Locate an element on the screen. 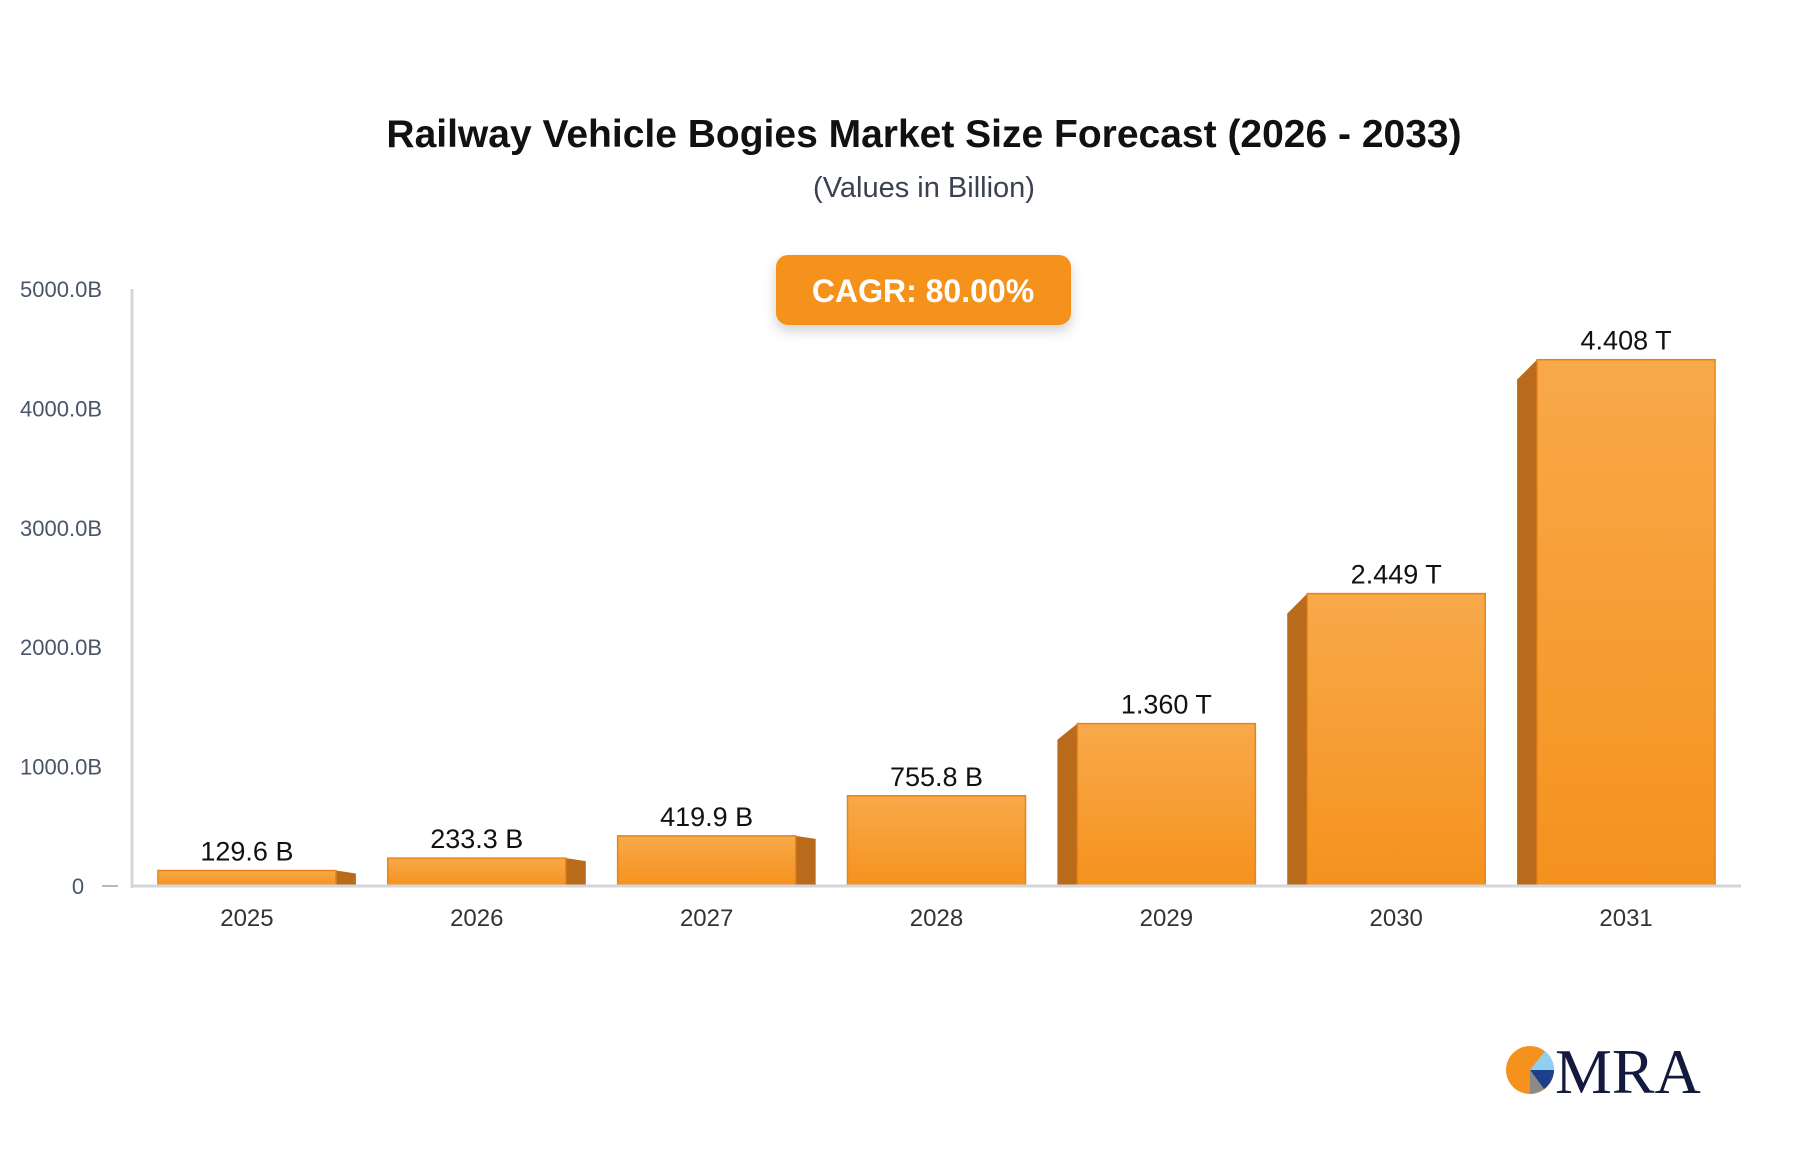 The width and height of the screenshot is (1800, 1156). x-axis: 2025 2026 2027 2028 2029 2030 2031 is located at coordinates (936, 908).